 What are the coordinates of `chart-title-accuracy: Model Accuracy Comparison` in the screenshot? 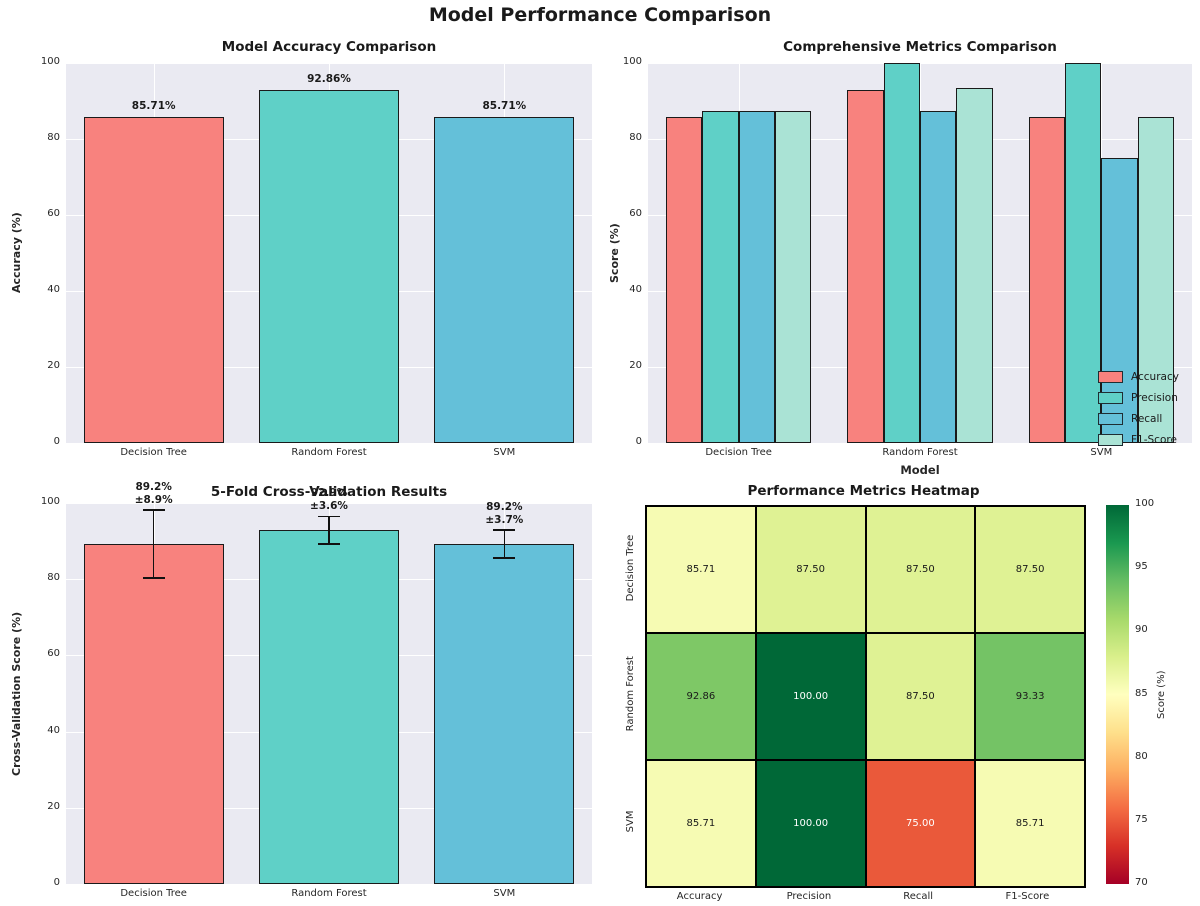 It's located at (329, 47).